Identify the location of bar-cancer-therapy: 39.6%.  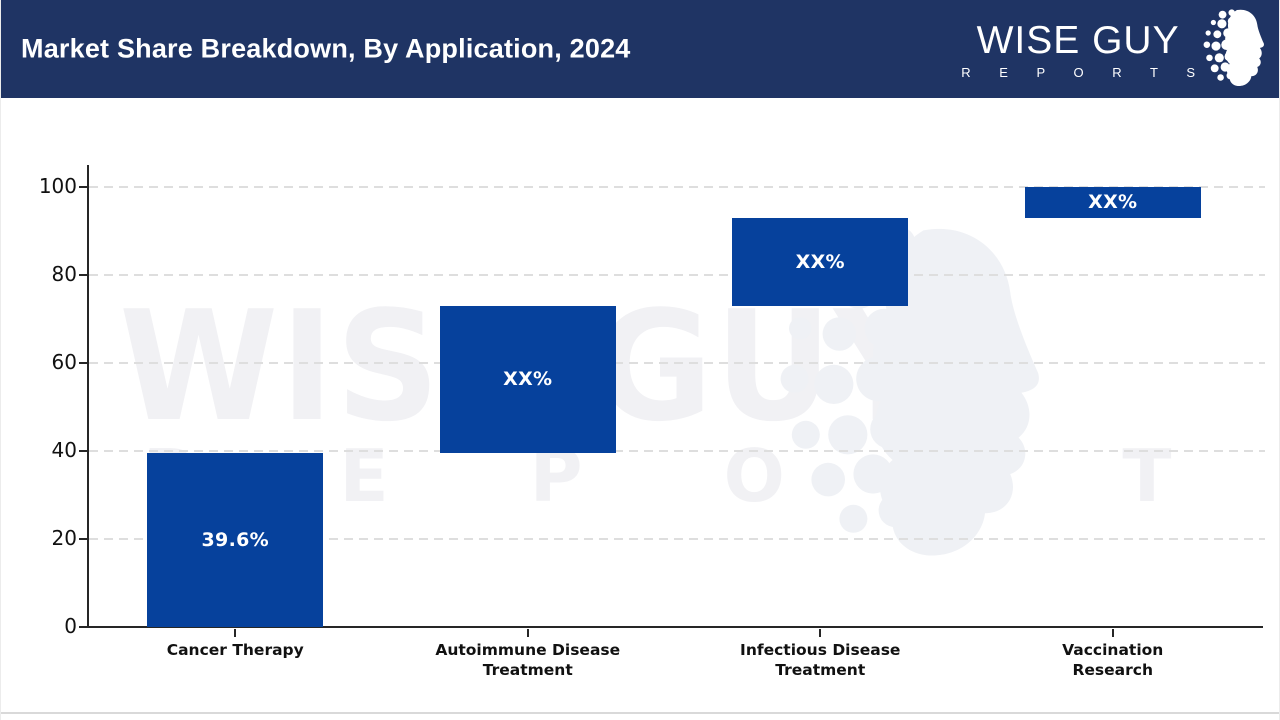
(235, 539).